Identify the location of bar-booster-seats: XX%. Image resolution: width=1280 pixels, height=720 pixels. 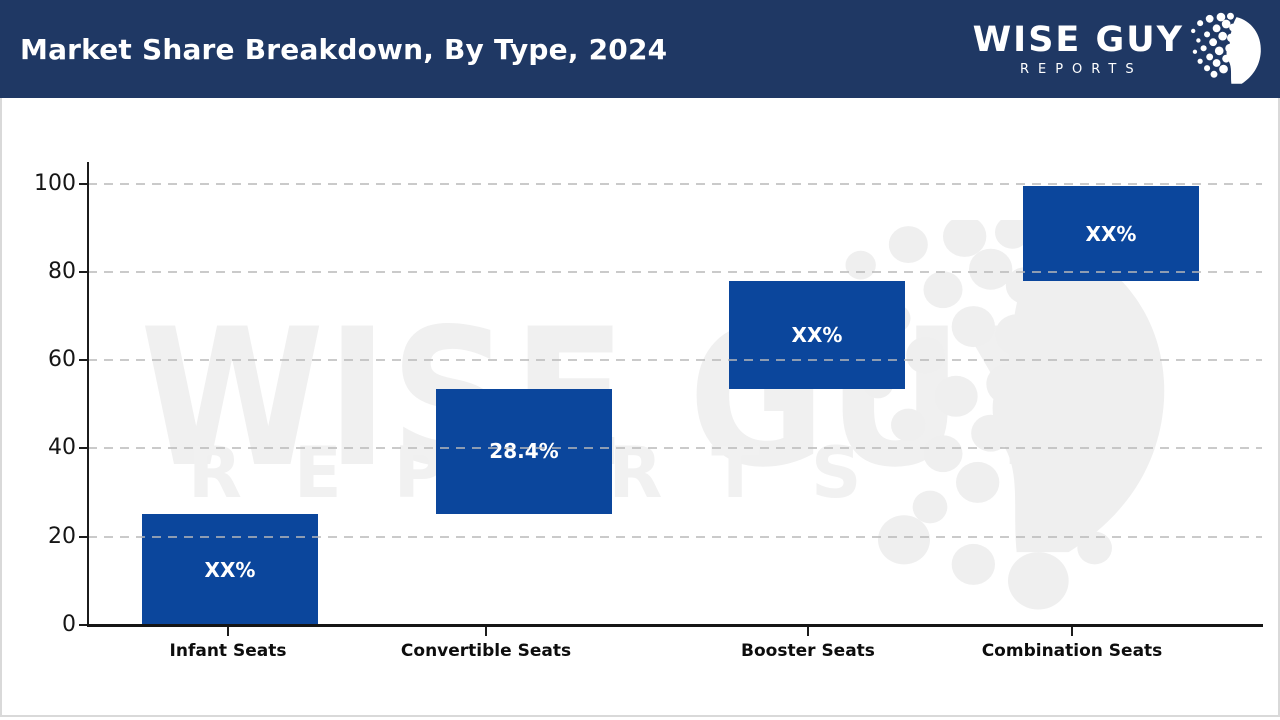
(817, 335).